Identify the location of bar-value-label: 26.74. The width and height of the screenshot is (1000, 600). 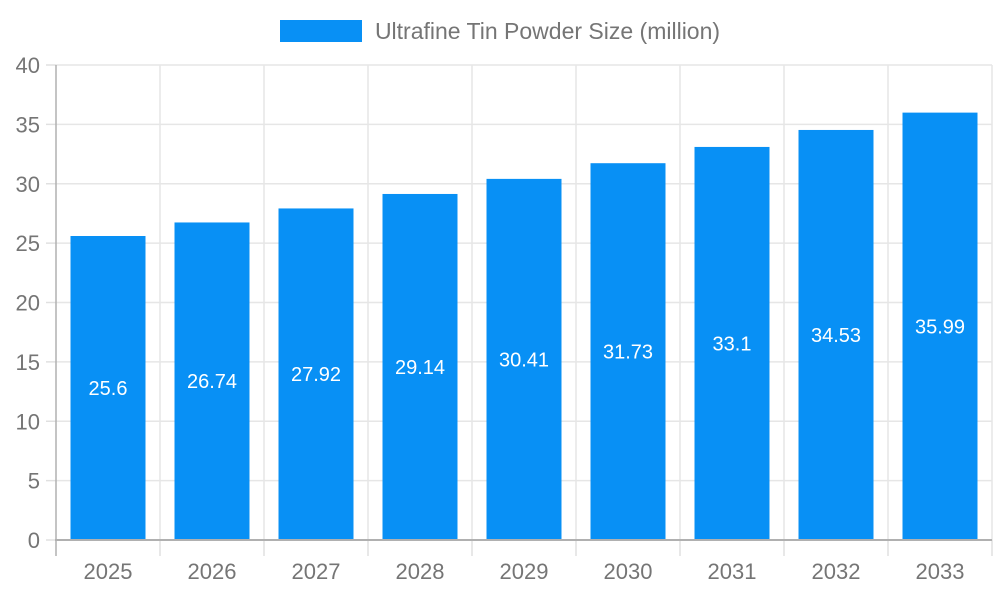
(212, 382).